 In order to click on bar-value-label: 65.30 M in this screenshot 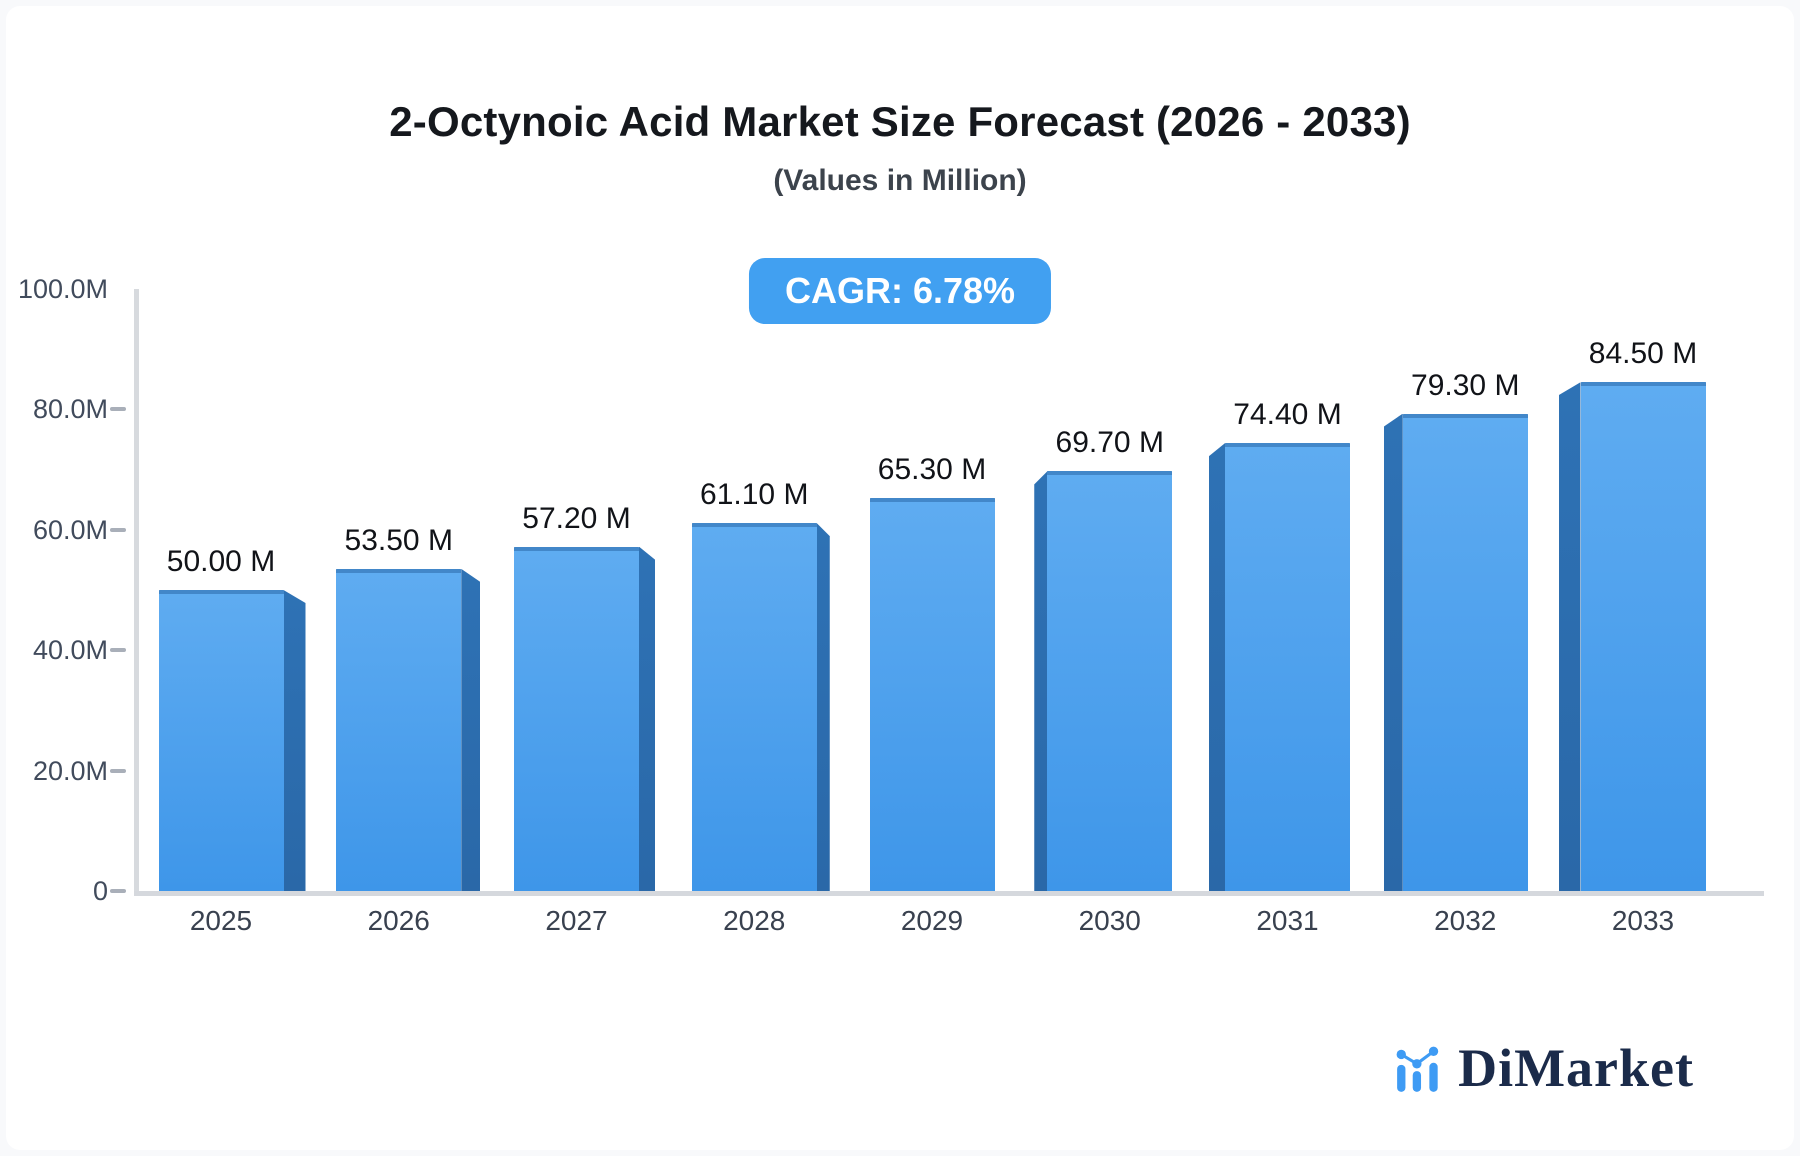, I will do `click(932, 469)`.